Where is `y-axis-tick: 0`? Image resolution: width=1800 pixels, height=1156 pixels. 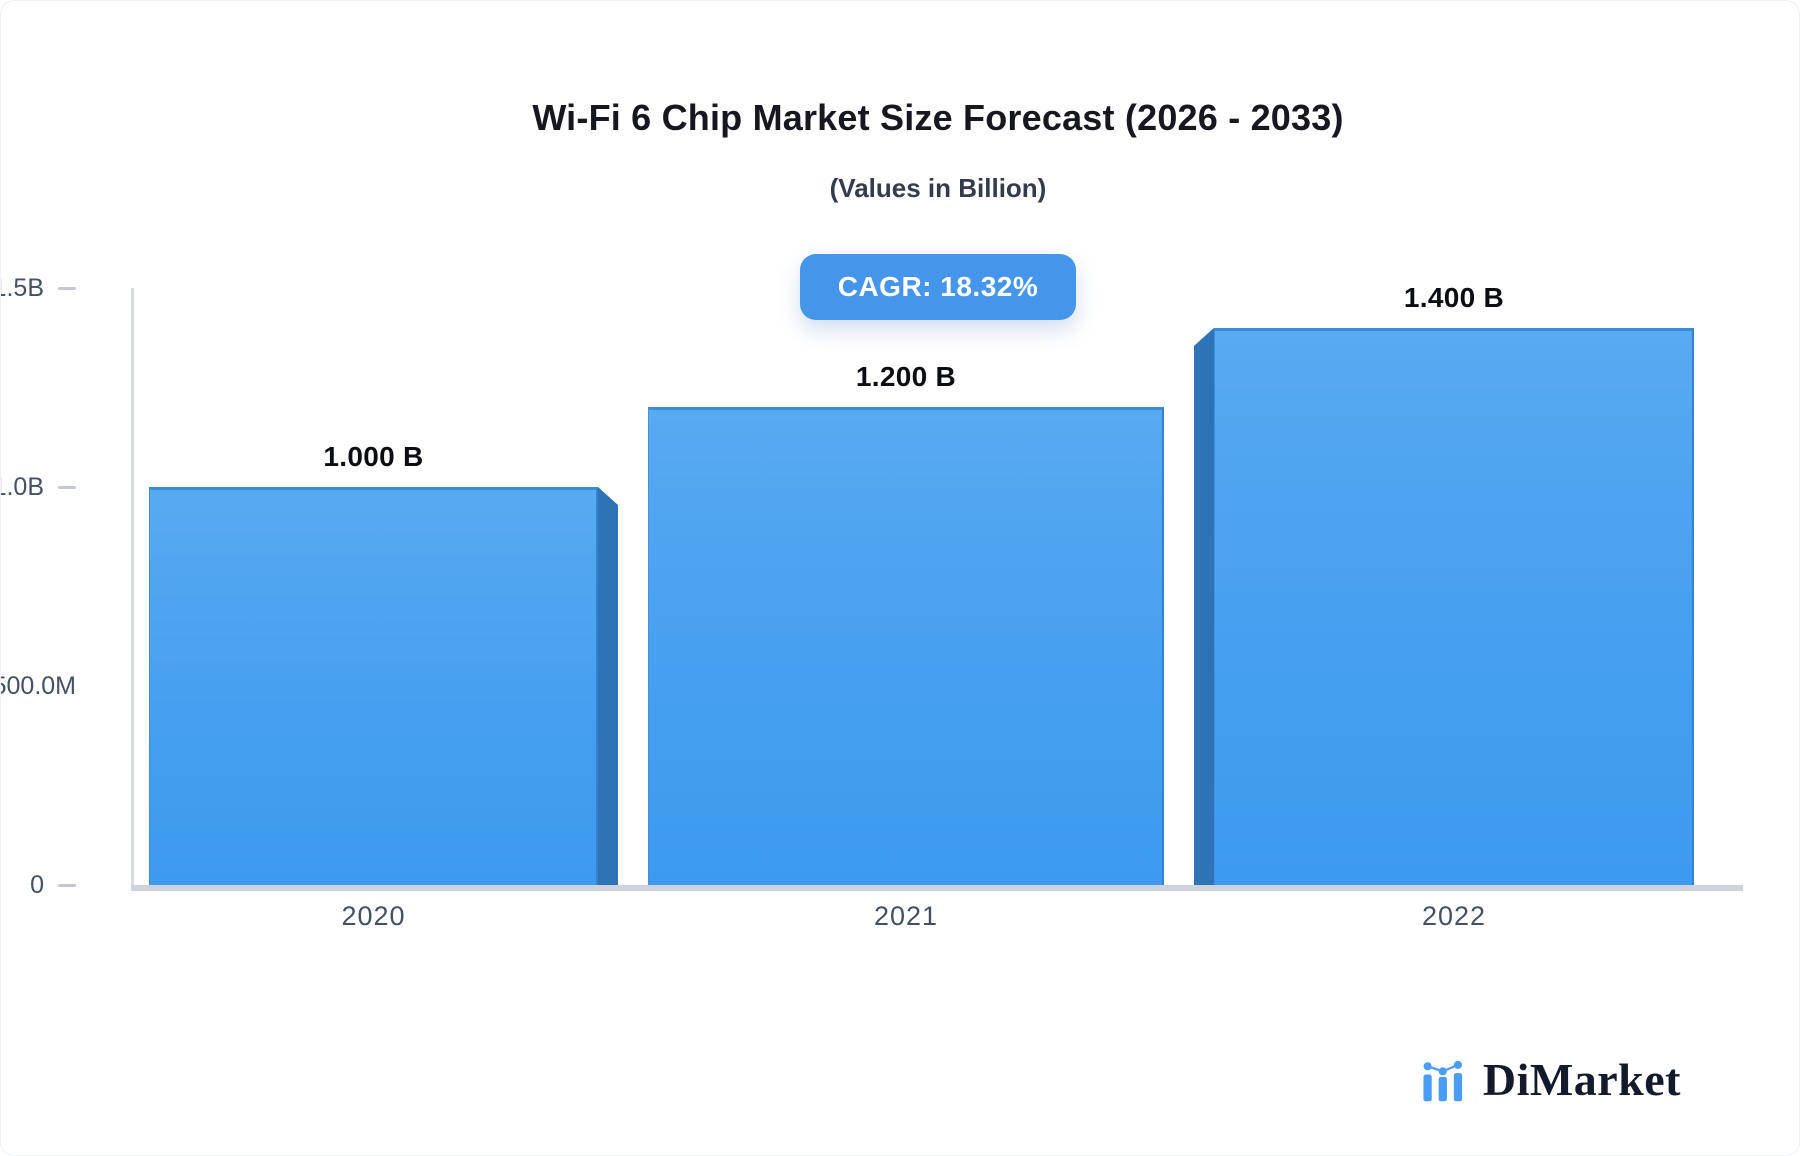 y-axis-tick: 0 is located at coordinates (38, 885).